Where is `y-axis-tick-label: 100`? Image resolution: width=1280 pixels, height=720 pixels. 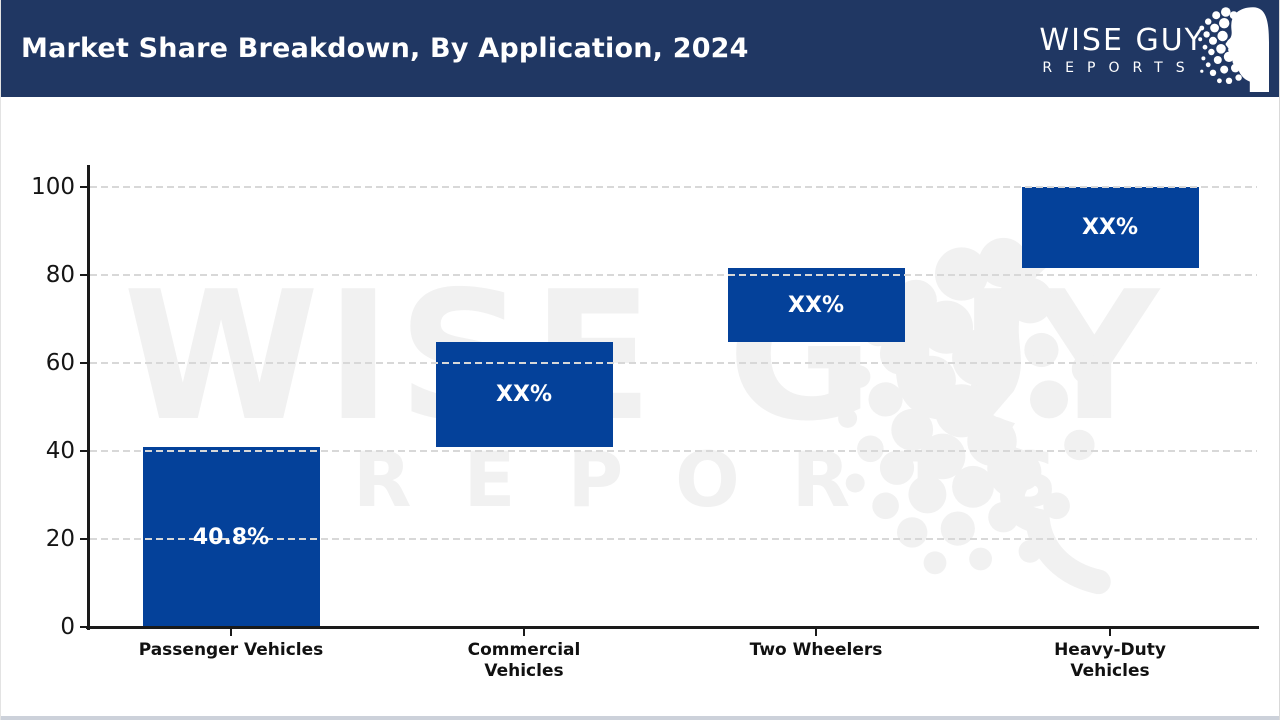
y-axis-tick-label: 100 is located at coordinates (53, 187).